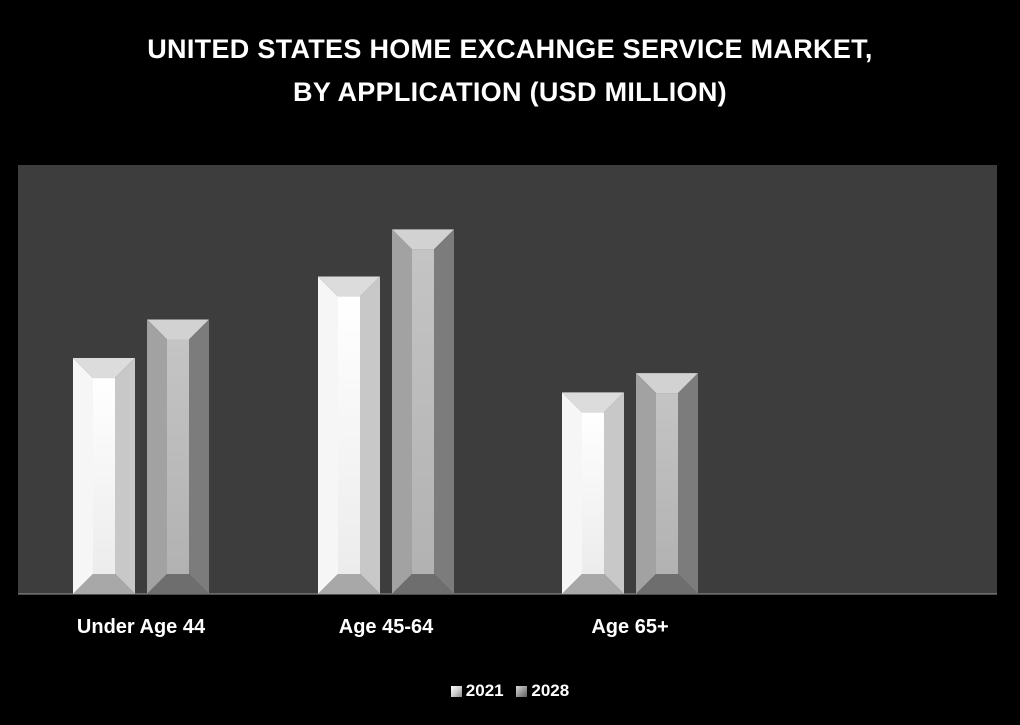 This screenshot has width=1020, height=725. I want to click on legend-label-2028: 2028, so click(550, 690).